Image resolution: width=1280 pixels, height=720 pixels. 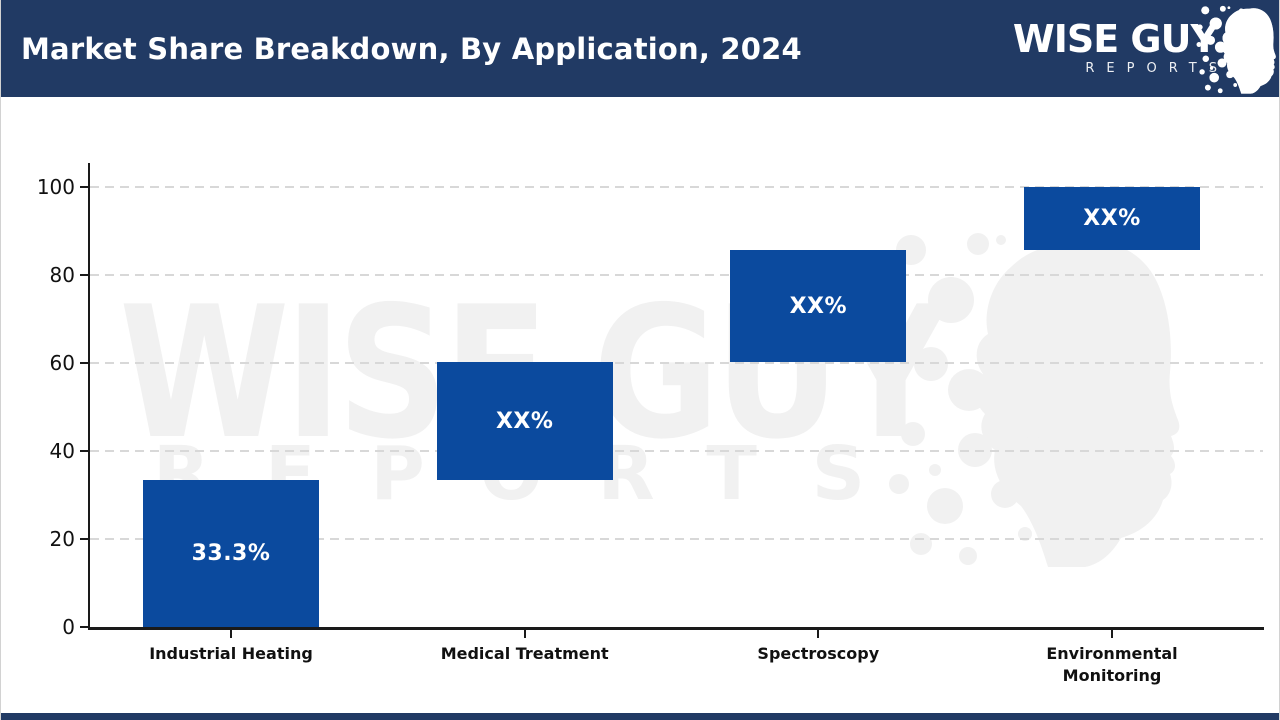 I want to click on brand-logo-wordmark: WISE GUY, so click(x=1115, y=39).